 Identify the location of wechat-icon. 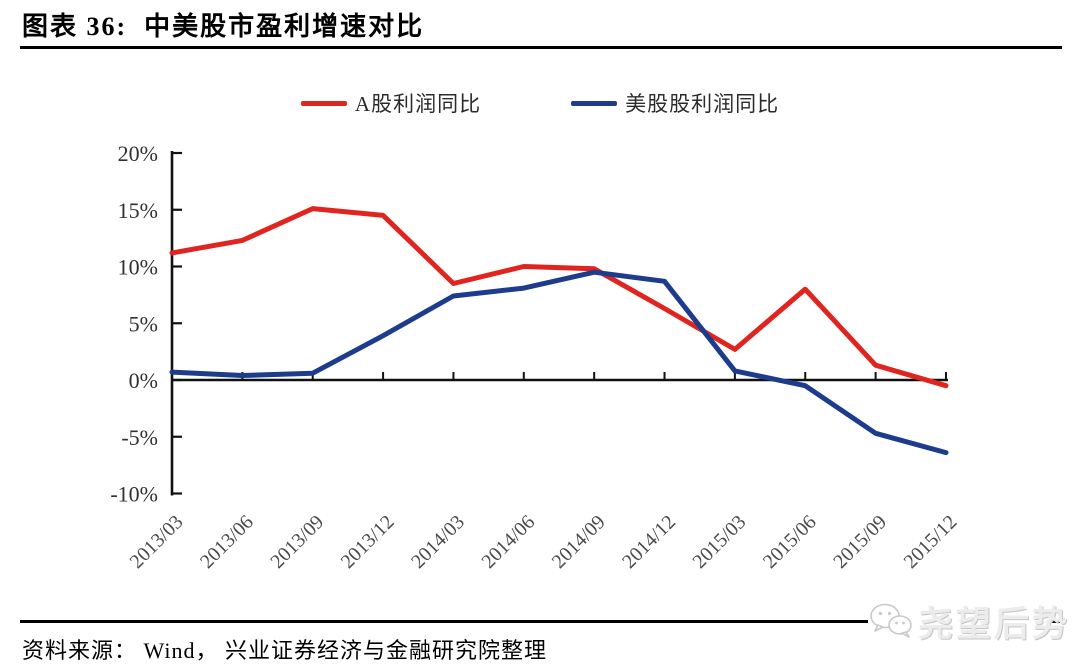
(891, 620).